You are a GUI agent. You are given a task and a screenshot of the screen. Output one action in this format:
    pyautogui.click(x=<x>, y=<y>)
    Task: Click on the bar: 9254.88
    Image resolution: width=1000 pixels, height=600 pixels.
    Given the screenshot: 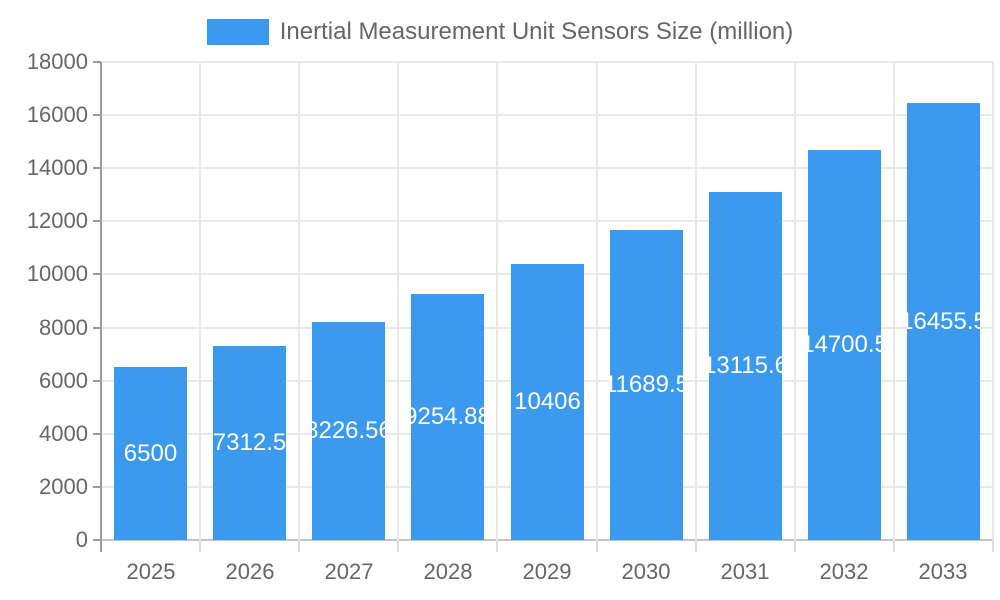 What is the action you would take?
    pyautogui.click(x=447, y=417)
    